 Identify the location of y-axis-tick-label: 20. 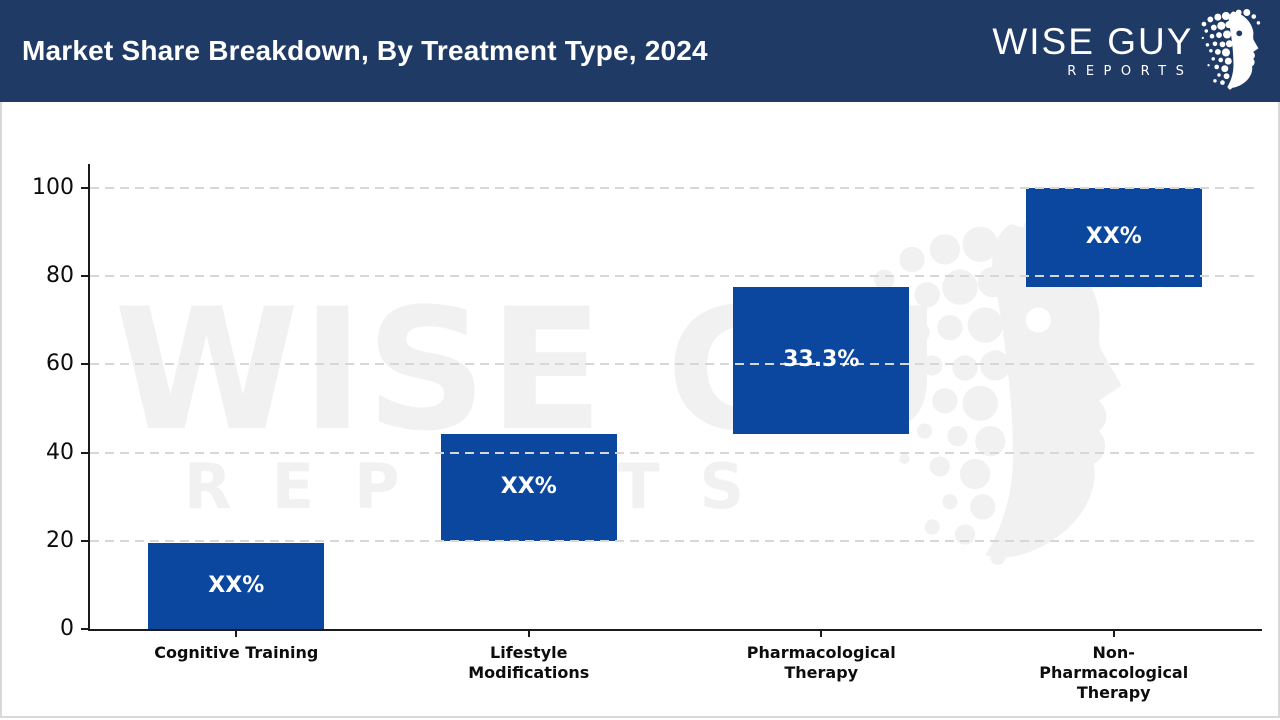
(60, 540).